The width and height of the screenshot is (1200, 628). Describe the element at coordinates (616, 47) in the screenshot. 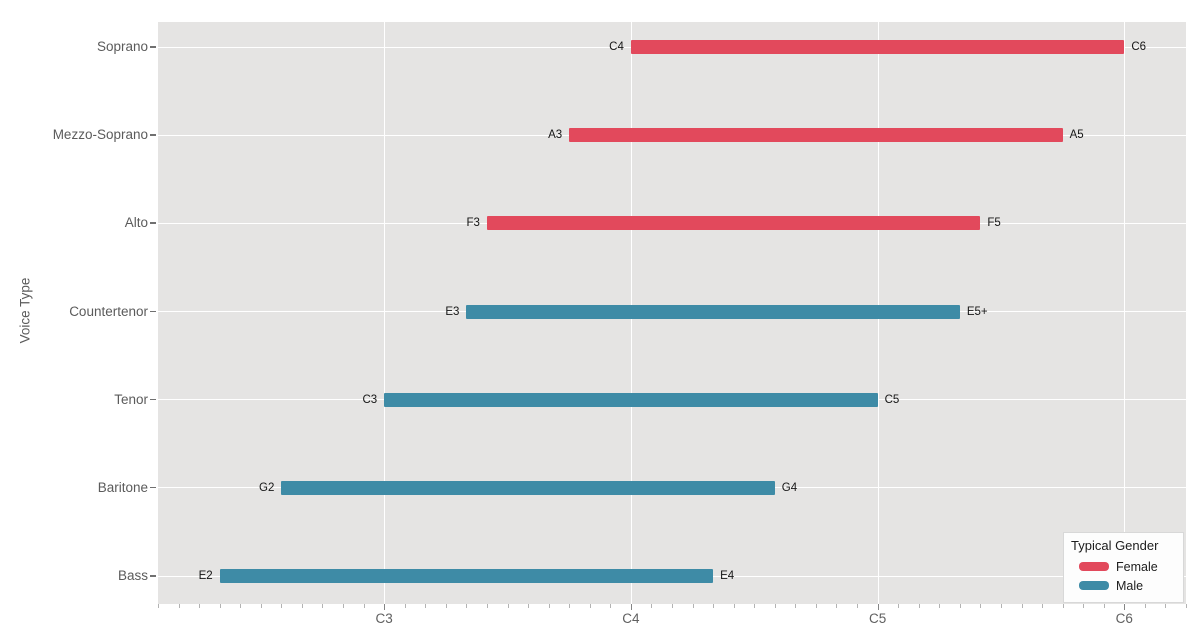

I see `range-start-label: C4` at that location.